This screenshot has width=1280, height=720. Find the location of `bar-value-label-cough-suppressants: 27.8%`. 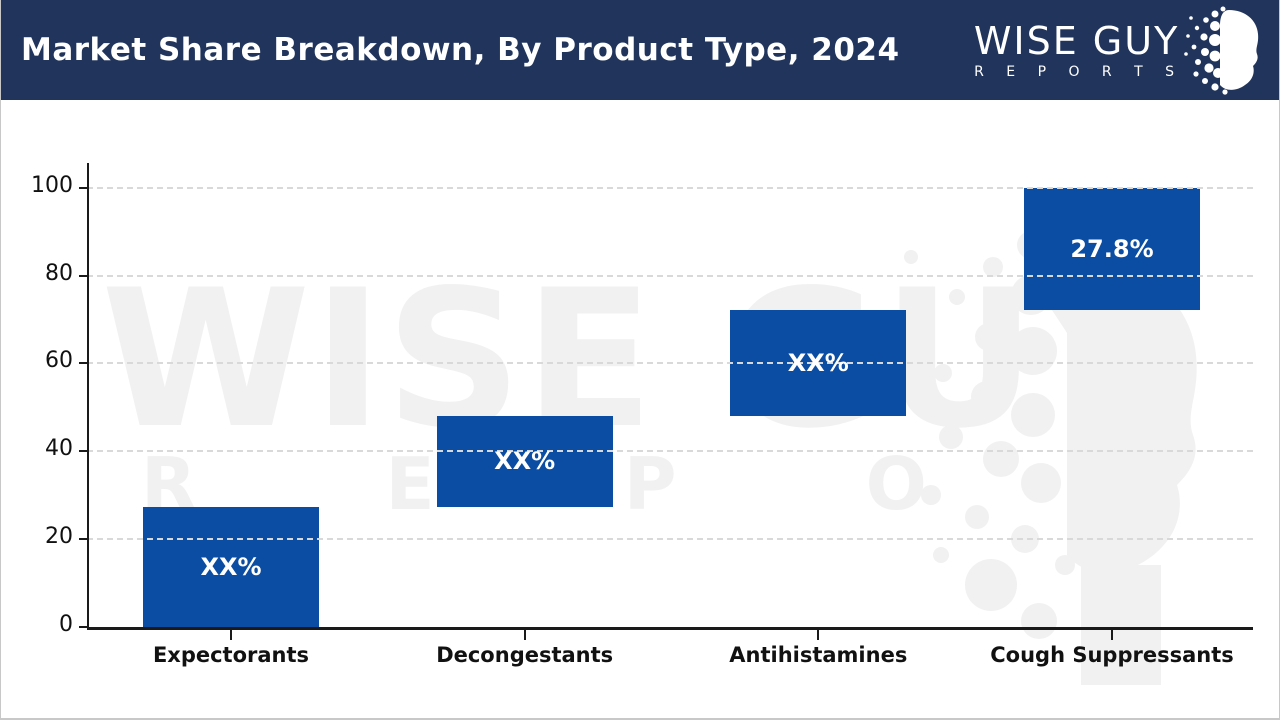

bar-value-label-cough-suppressants: 27.8% is located at coordinates (1112, 248).